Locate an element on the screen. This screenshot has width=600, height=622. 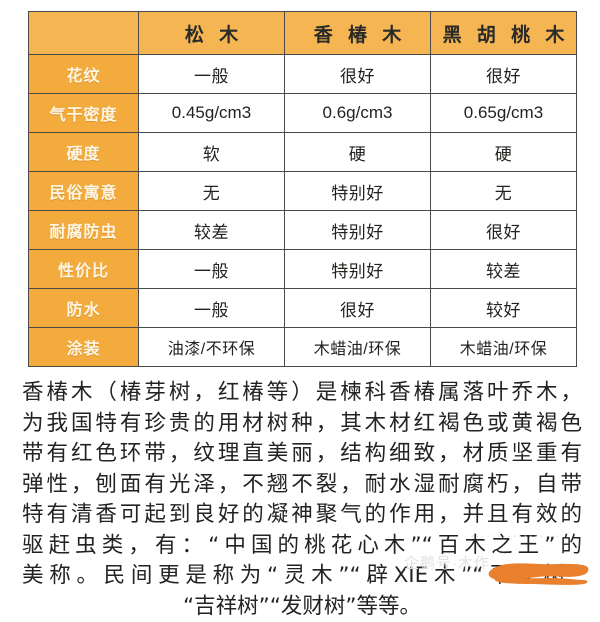
cell-density-pine: 0.45g/cm3 is located at coordinates (212, 113).